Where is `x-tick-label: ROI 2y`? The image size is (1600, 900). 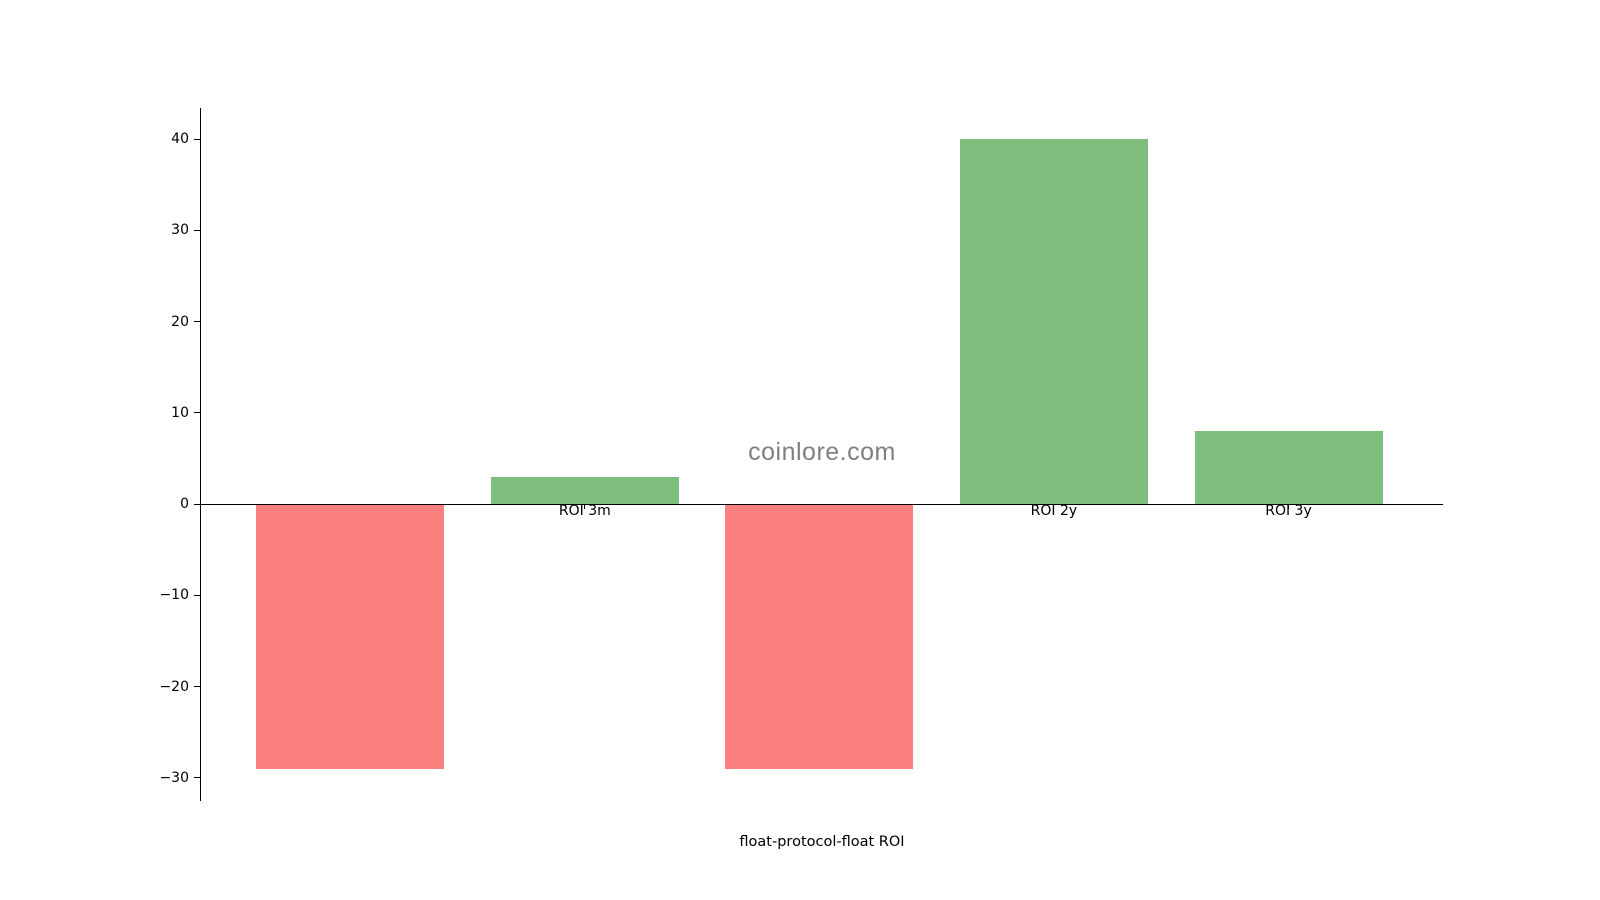
x-tick-label: ROI 2y is located at coordinates (1054, 511).